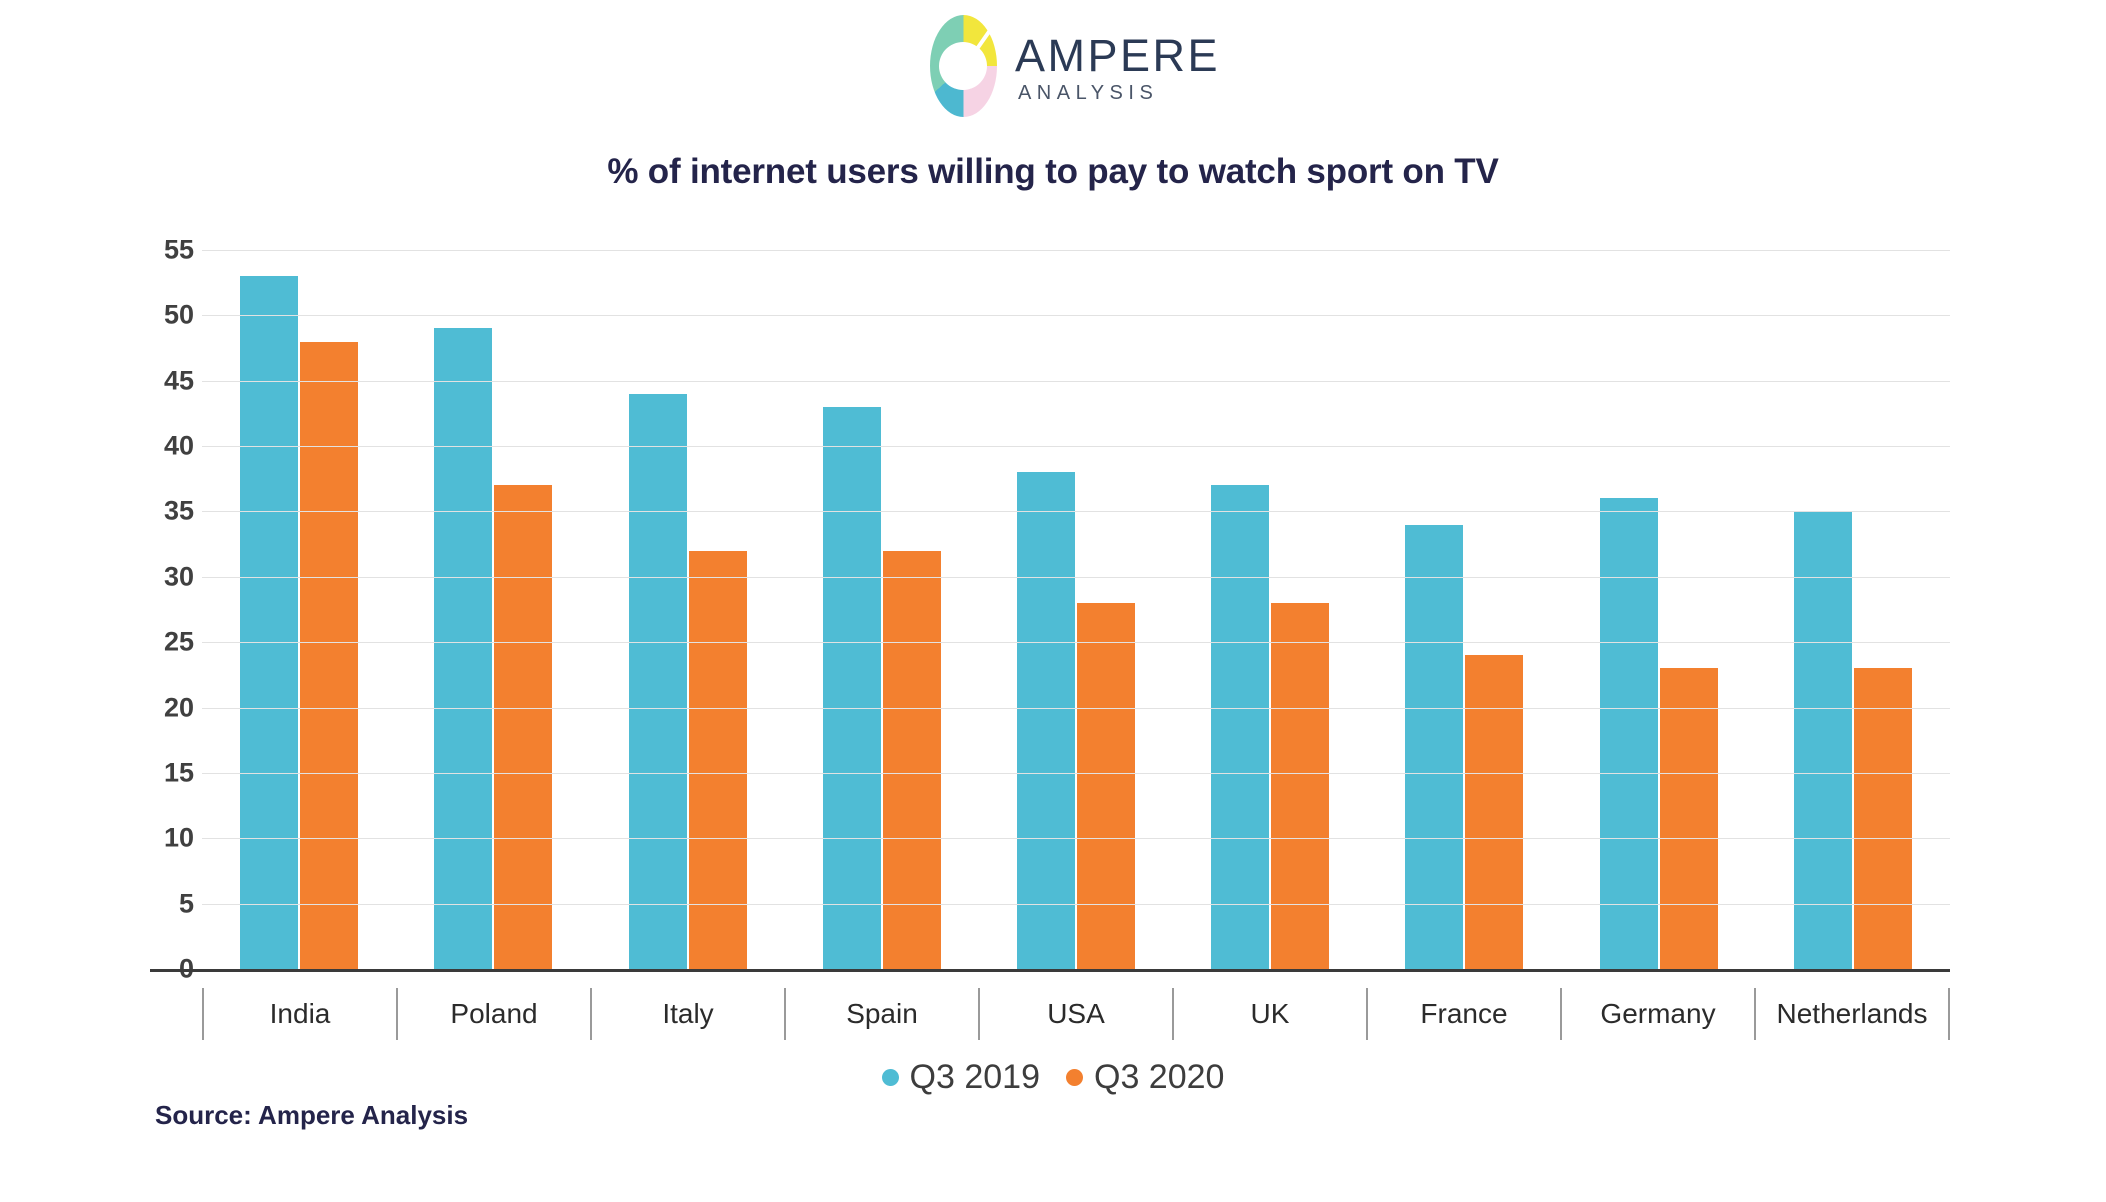  What do you see at coordinates (463, 648) in the screenshot?
I see `bar-poland-q3-2019` at bounding box center [463, 648].